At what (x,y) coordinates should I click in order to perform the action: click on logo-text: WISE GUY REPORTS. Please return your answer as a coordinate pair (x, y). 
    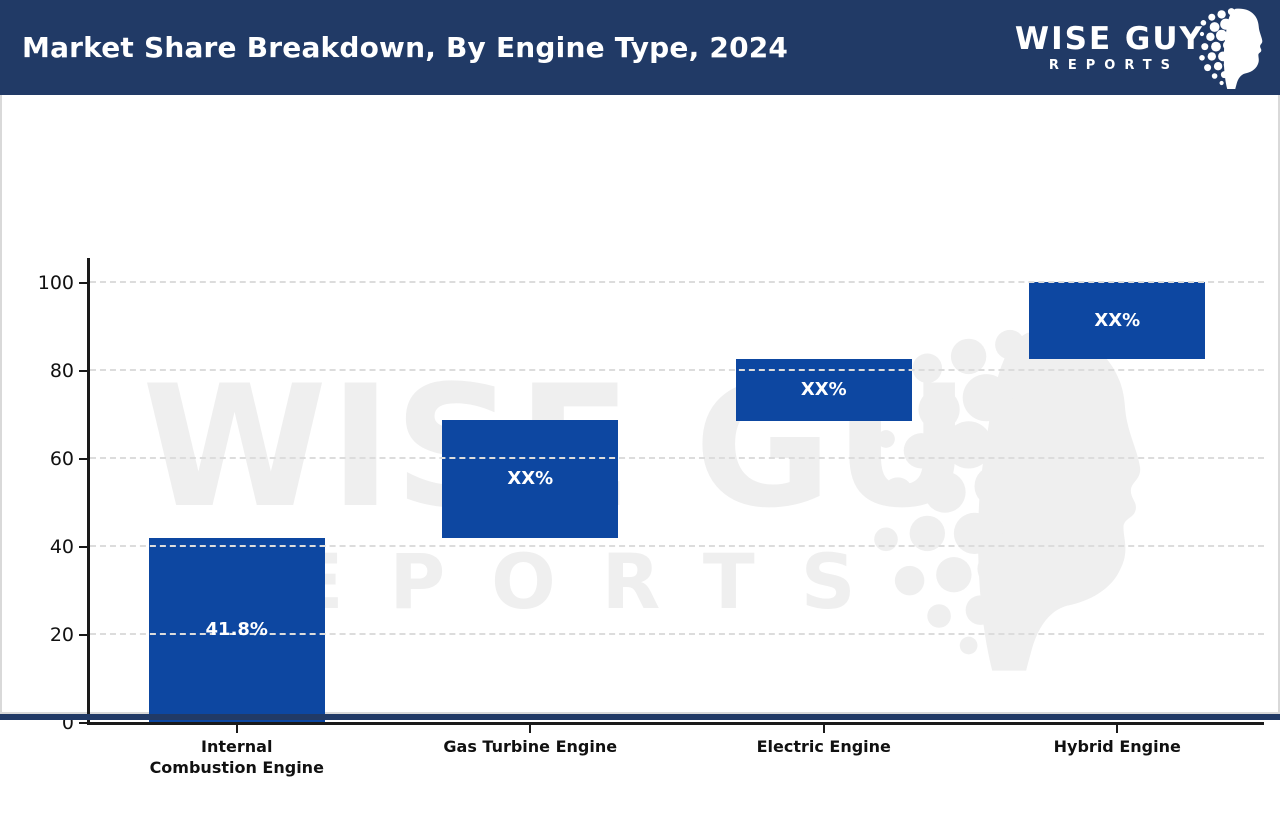
    Looking at the image, I should click on (1109, 48).